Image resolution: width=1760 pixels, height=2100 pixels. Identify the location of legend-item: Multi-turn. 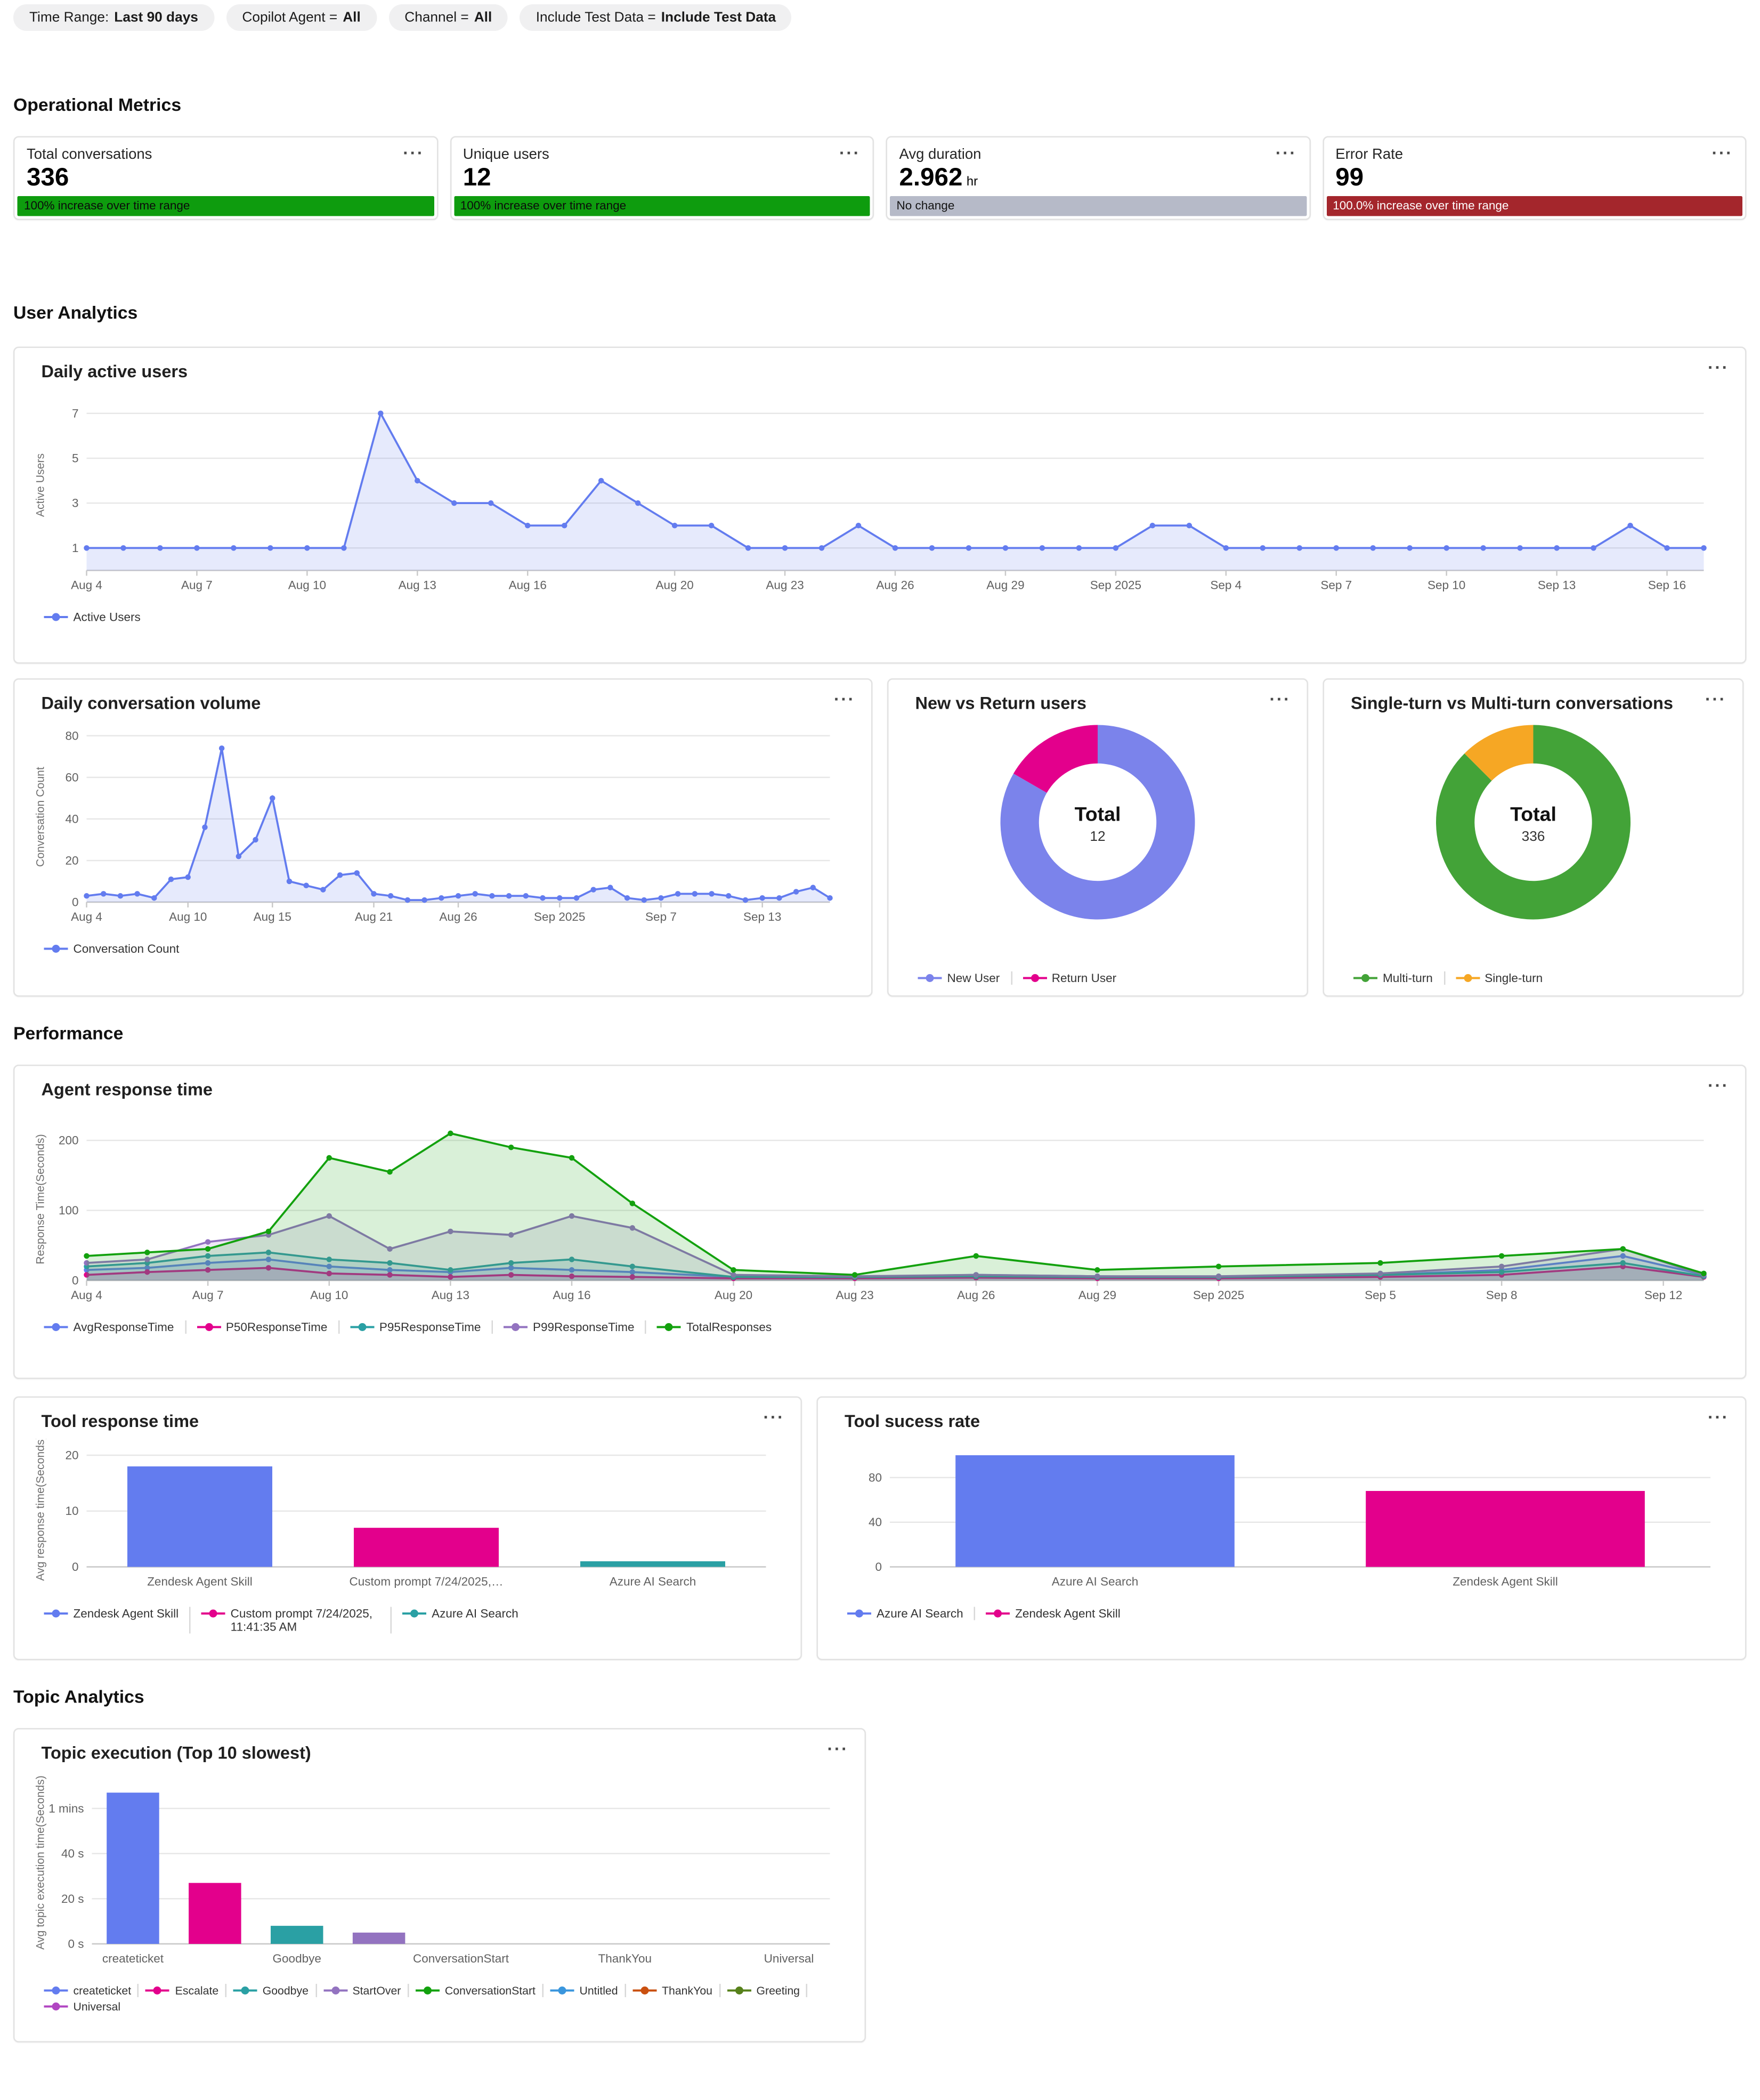
(1393, 978).